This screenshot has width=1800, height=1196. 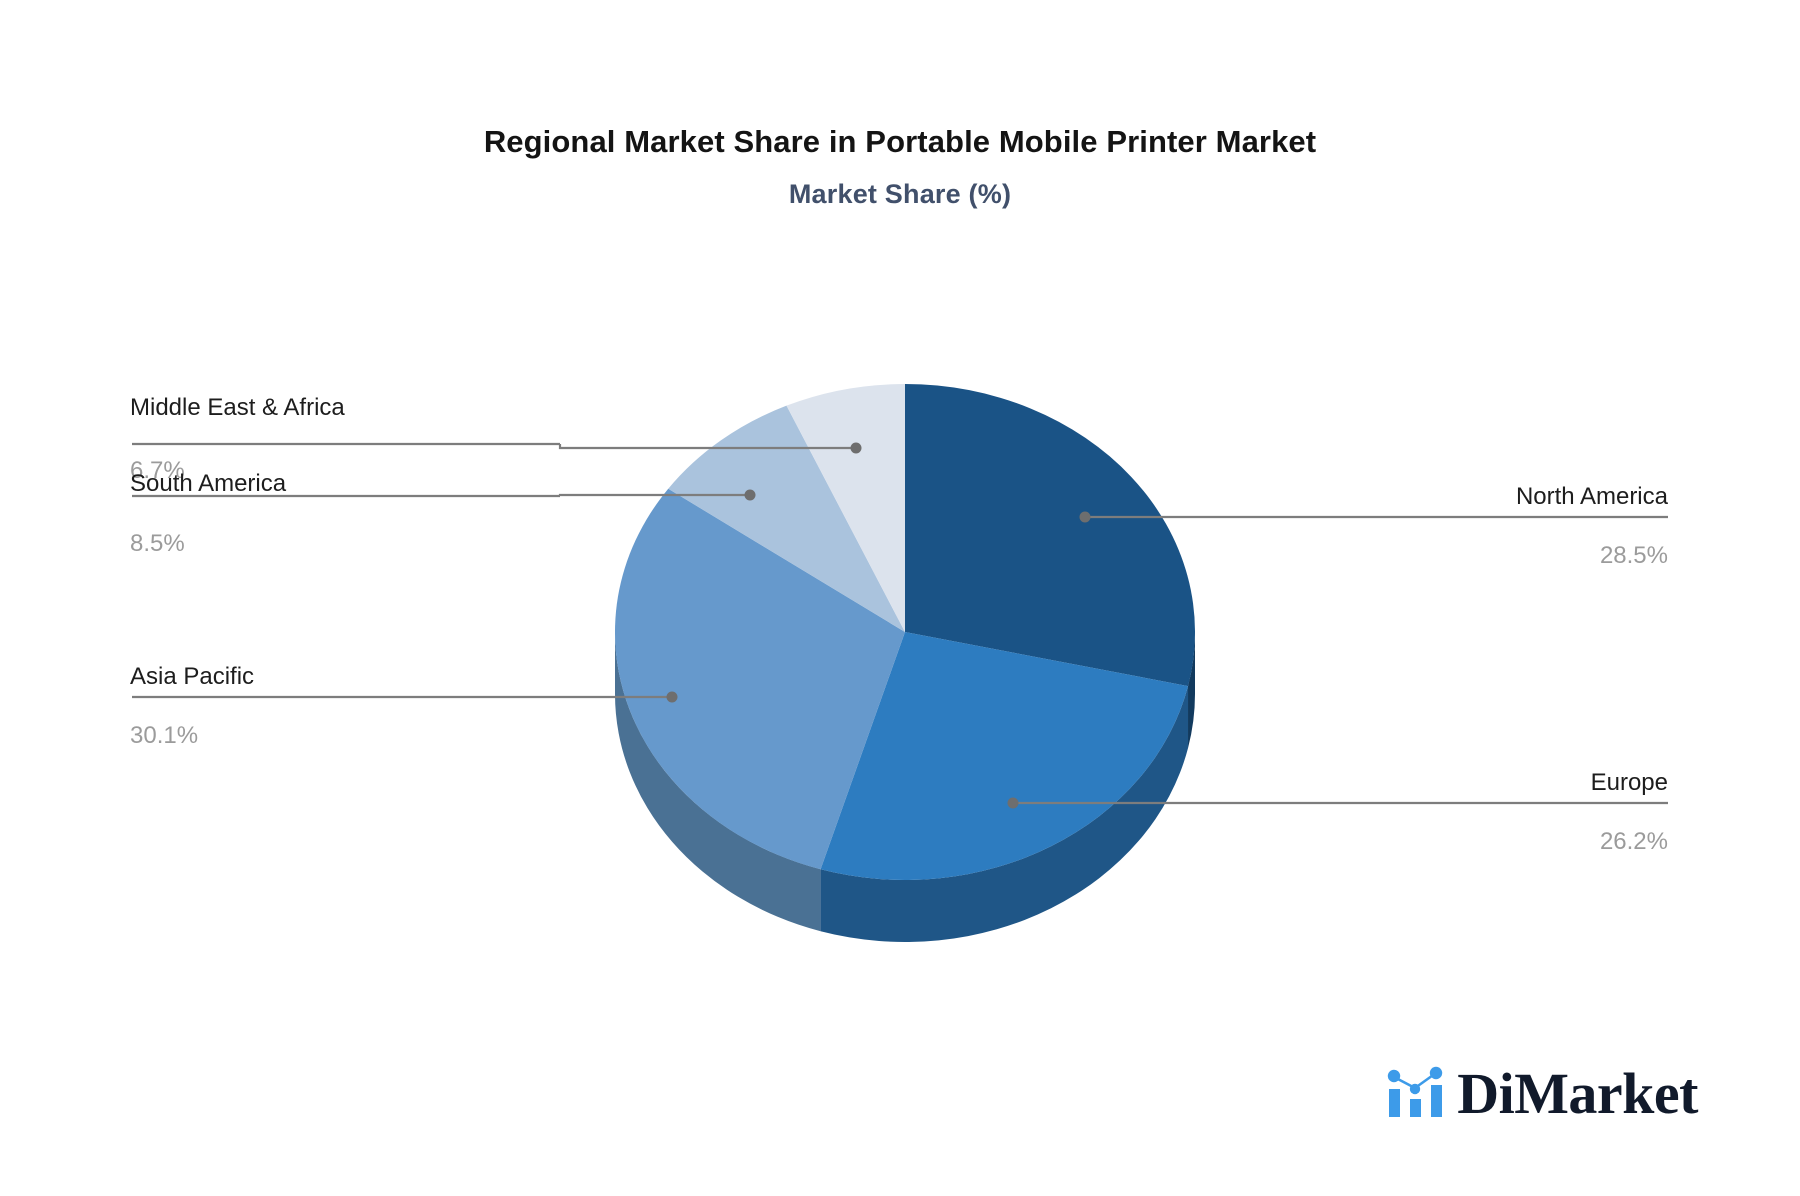 What do you see at coordinates (1633, 841) in the screenshot?
I see `label-pct-europe: 26.2%` at bounding box center [1633, 841].